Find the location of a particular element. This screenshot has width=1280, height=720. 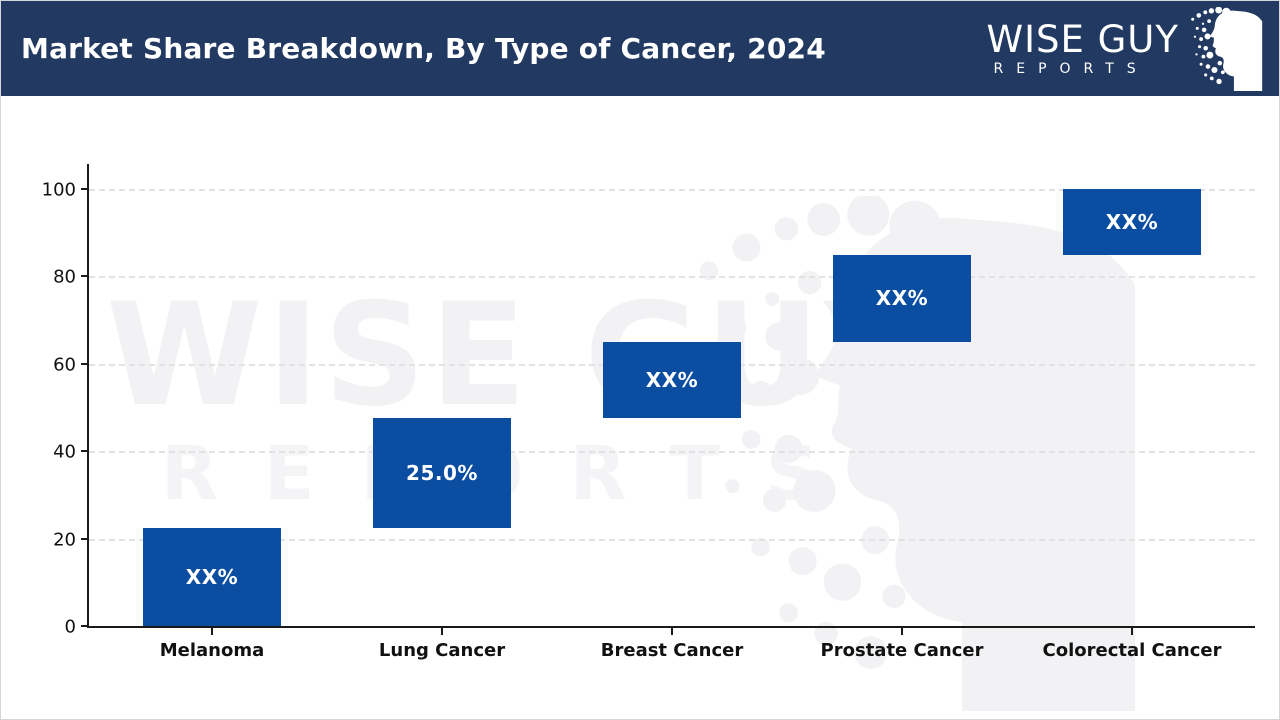

brand-logo-text: WISE GUY REPORTS is located at coordinates (1082, 47).